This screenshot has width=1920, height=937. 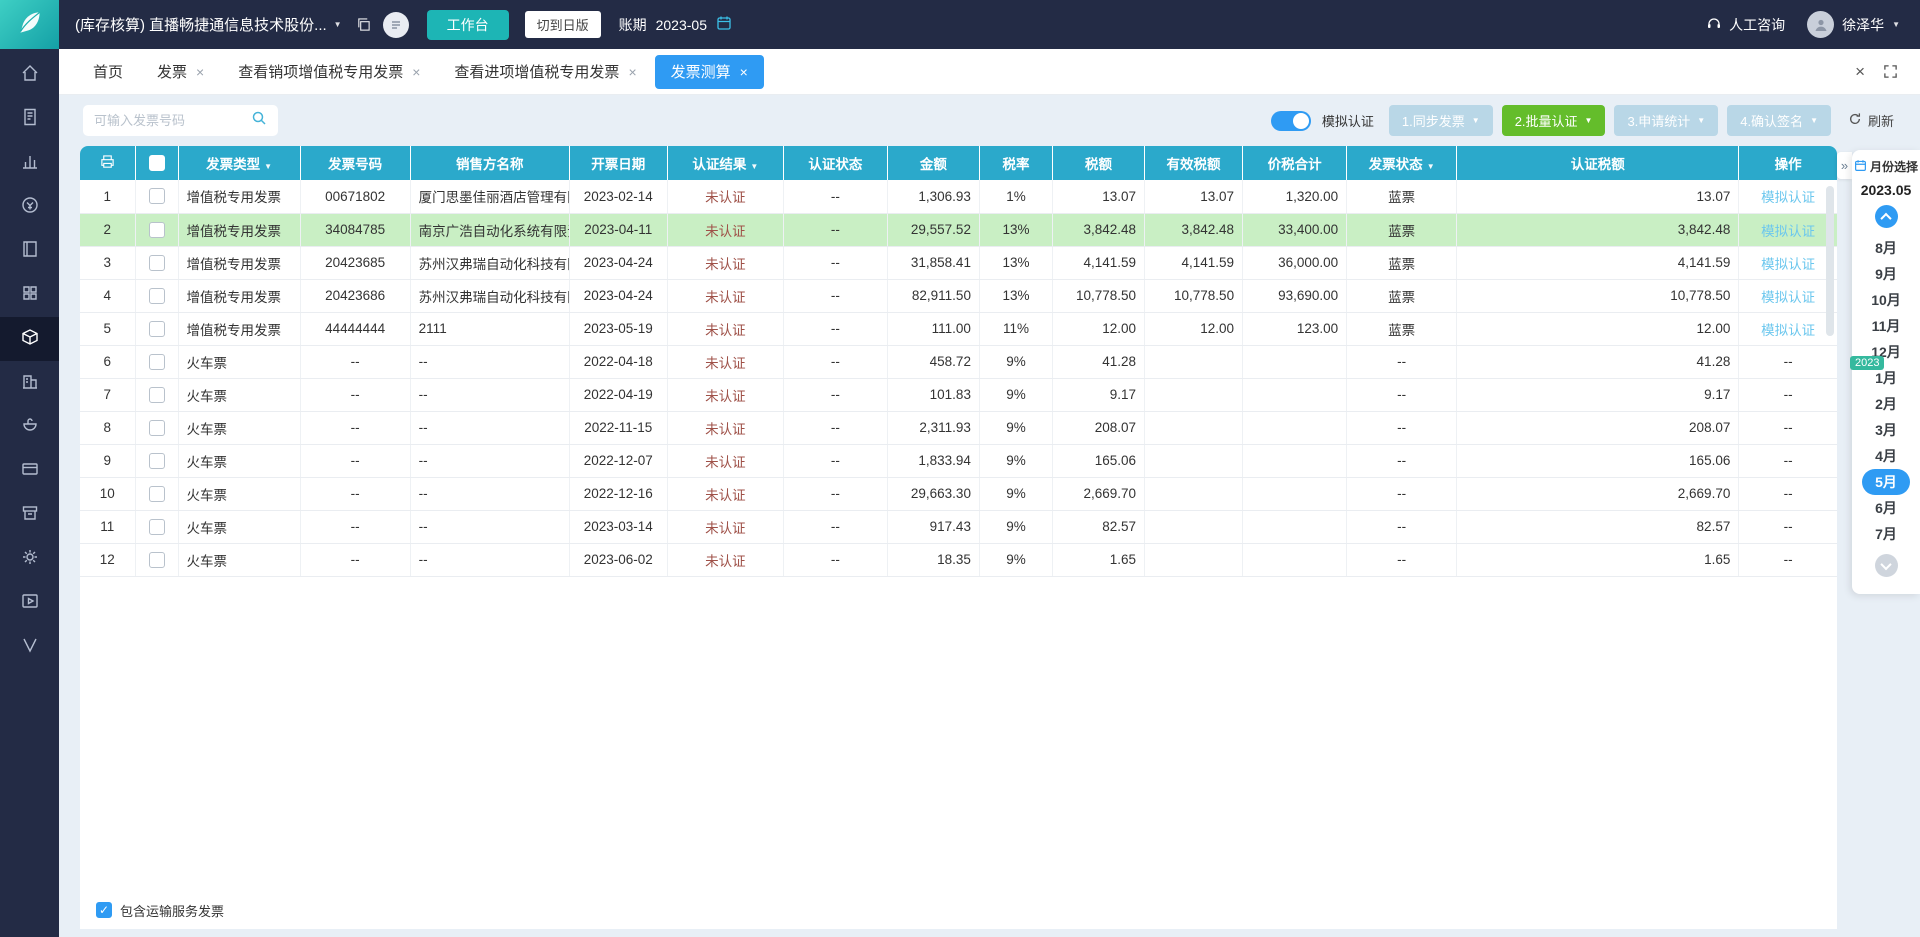 I want to click on workbench-button: 工作台, so click(x=467, y=24).